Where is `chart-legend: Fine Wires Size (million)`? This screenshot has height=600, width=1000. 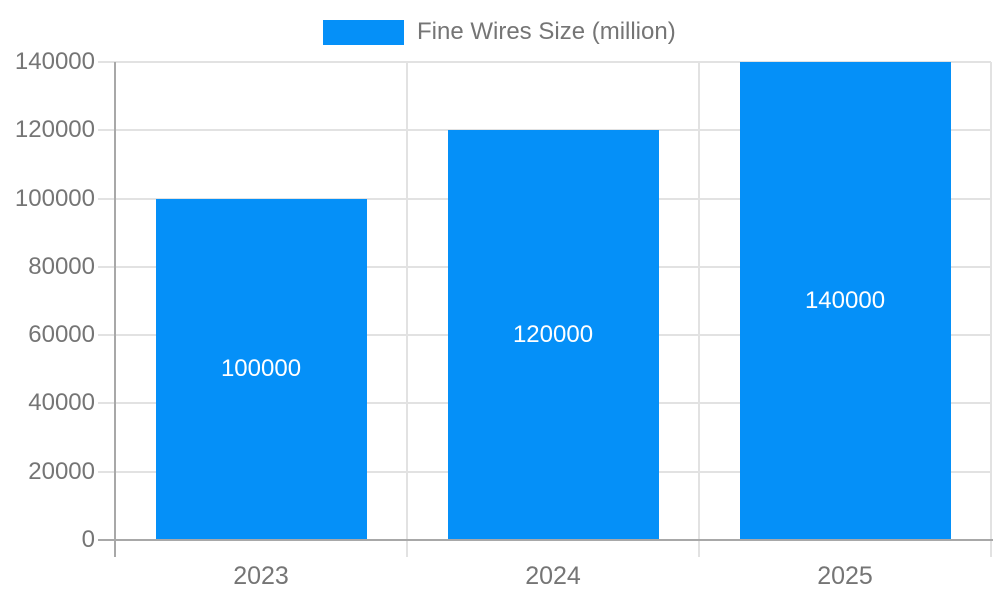
chart-legend: Fine Wires Size (million) is located at coordinates (499, 32).